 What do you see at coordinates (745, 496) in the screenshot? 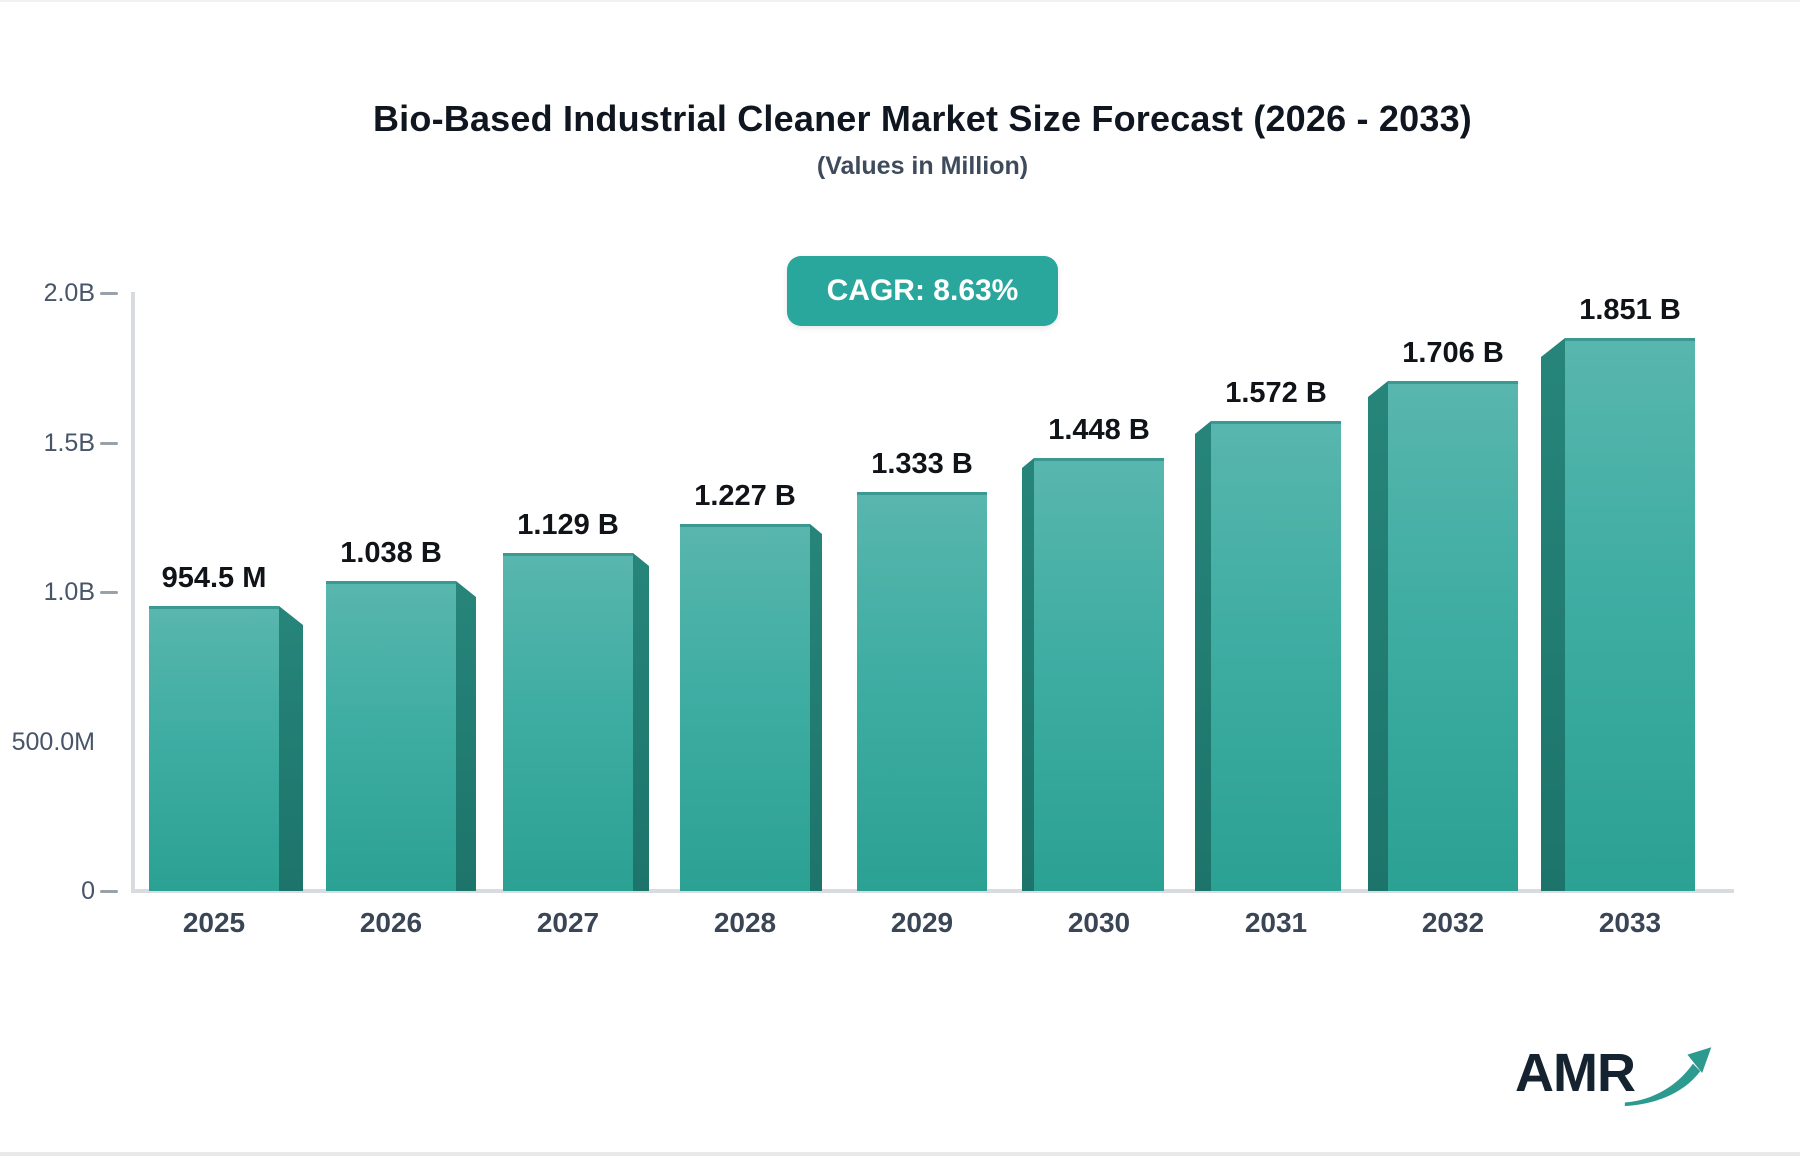
I see `bar-value-label: 1.227 B` at bounding box center [745, 496].